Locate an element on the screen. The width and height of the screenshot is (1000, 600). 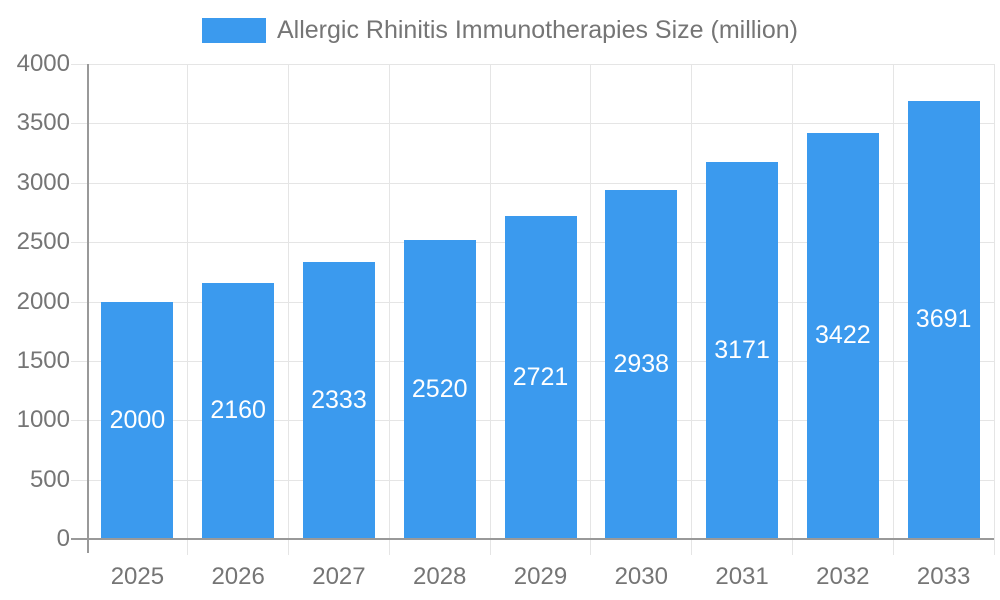
bar: 2160 is located at coordinates (238, 410).